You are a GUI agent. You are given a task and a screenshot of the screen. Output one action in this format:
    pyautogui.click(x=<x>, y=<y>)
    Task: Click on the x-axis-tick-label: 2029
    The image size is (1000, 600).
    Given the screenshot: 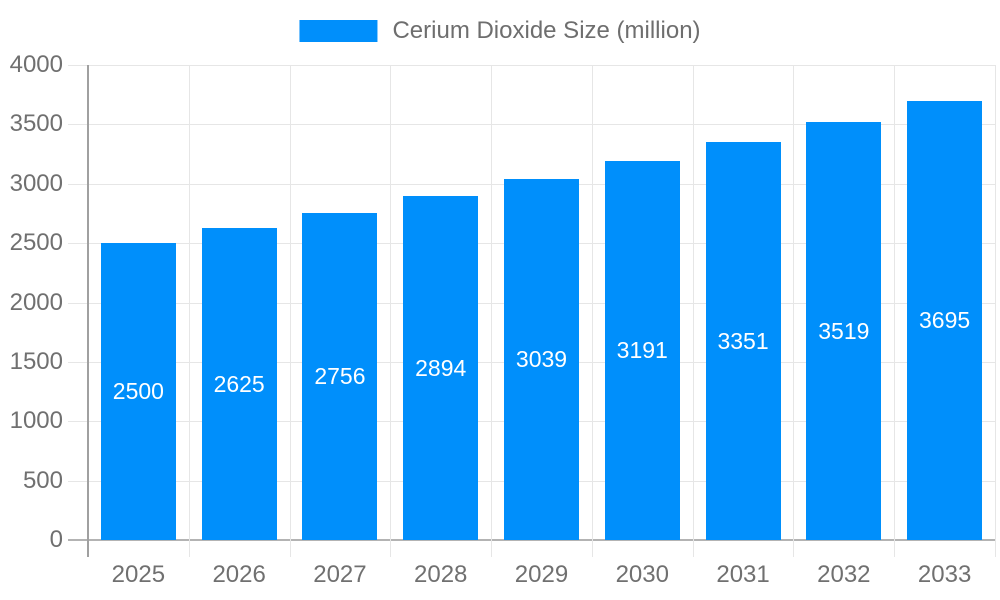 What is the action you would take?
    pyautogui.click(x=541, y=574)
    